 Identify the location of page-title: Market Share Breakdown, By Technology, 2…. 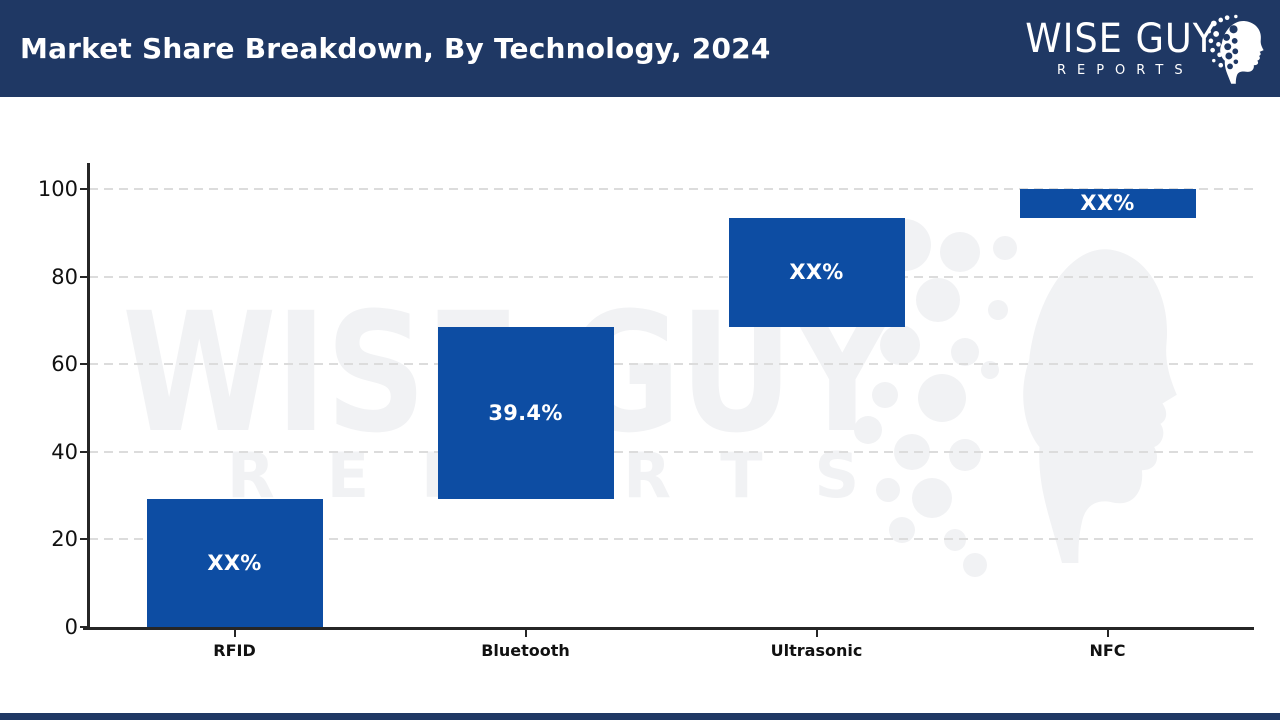
(395, 48).